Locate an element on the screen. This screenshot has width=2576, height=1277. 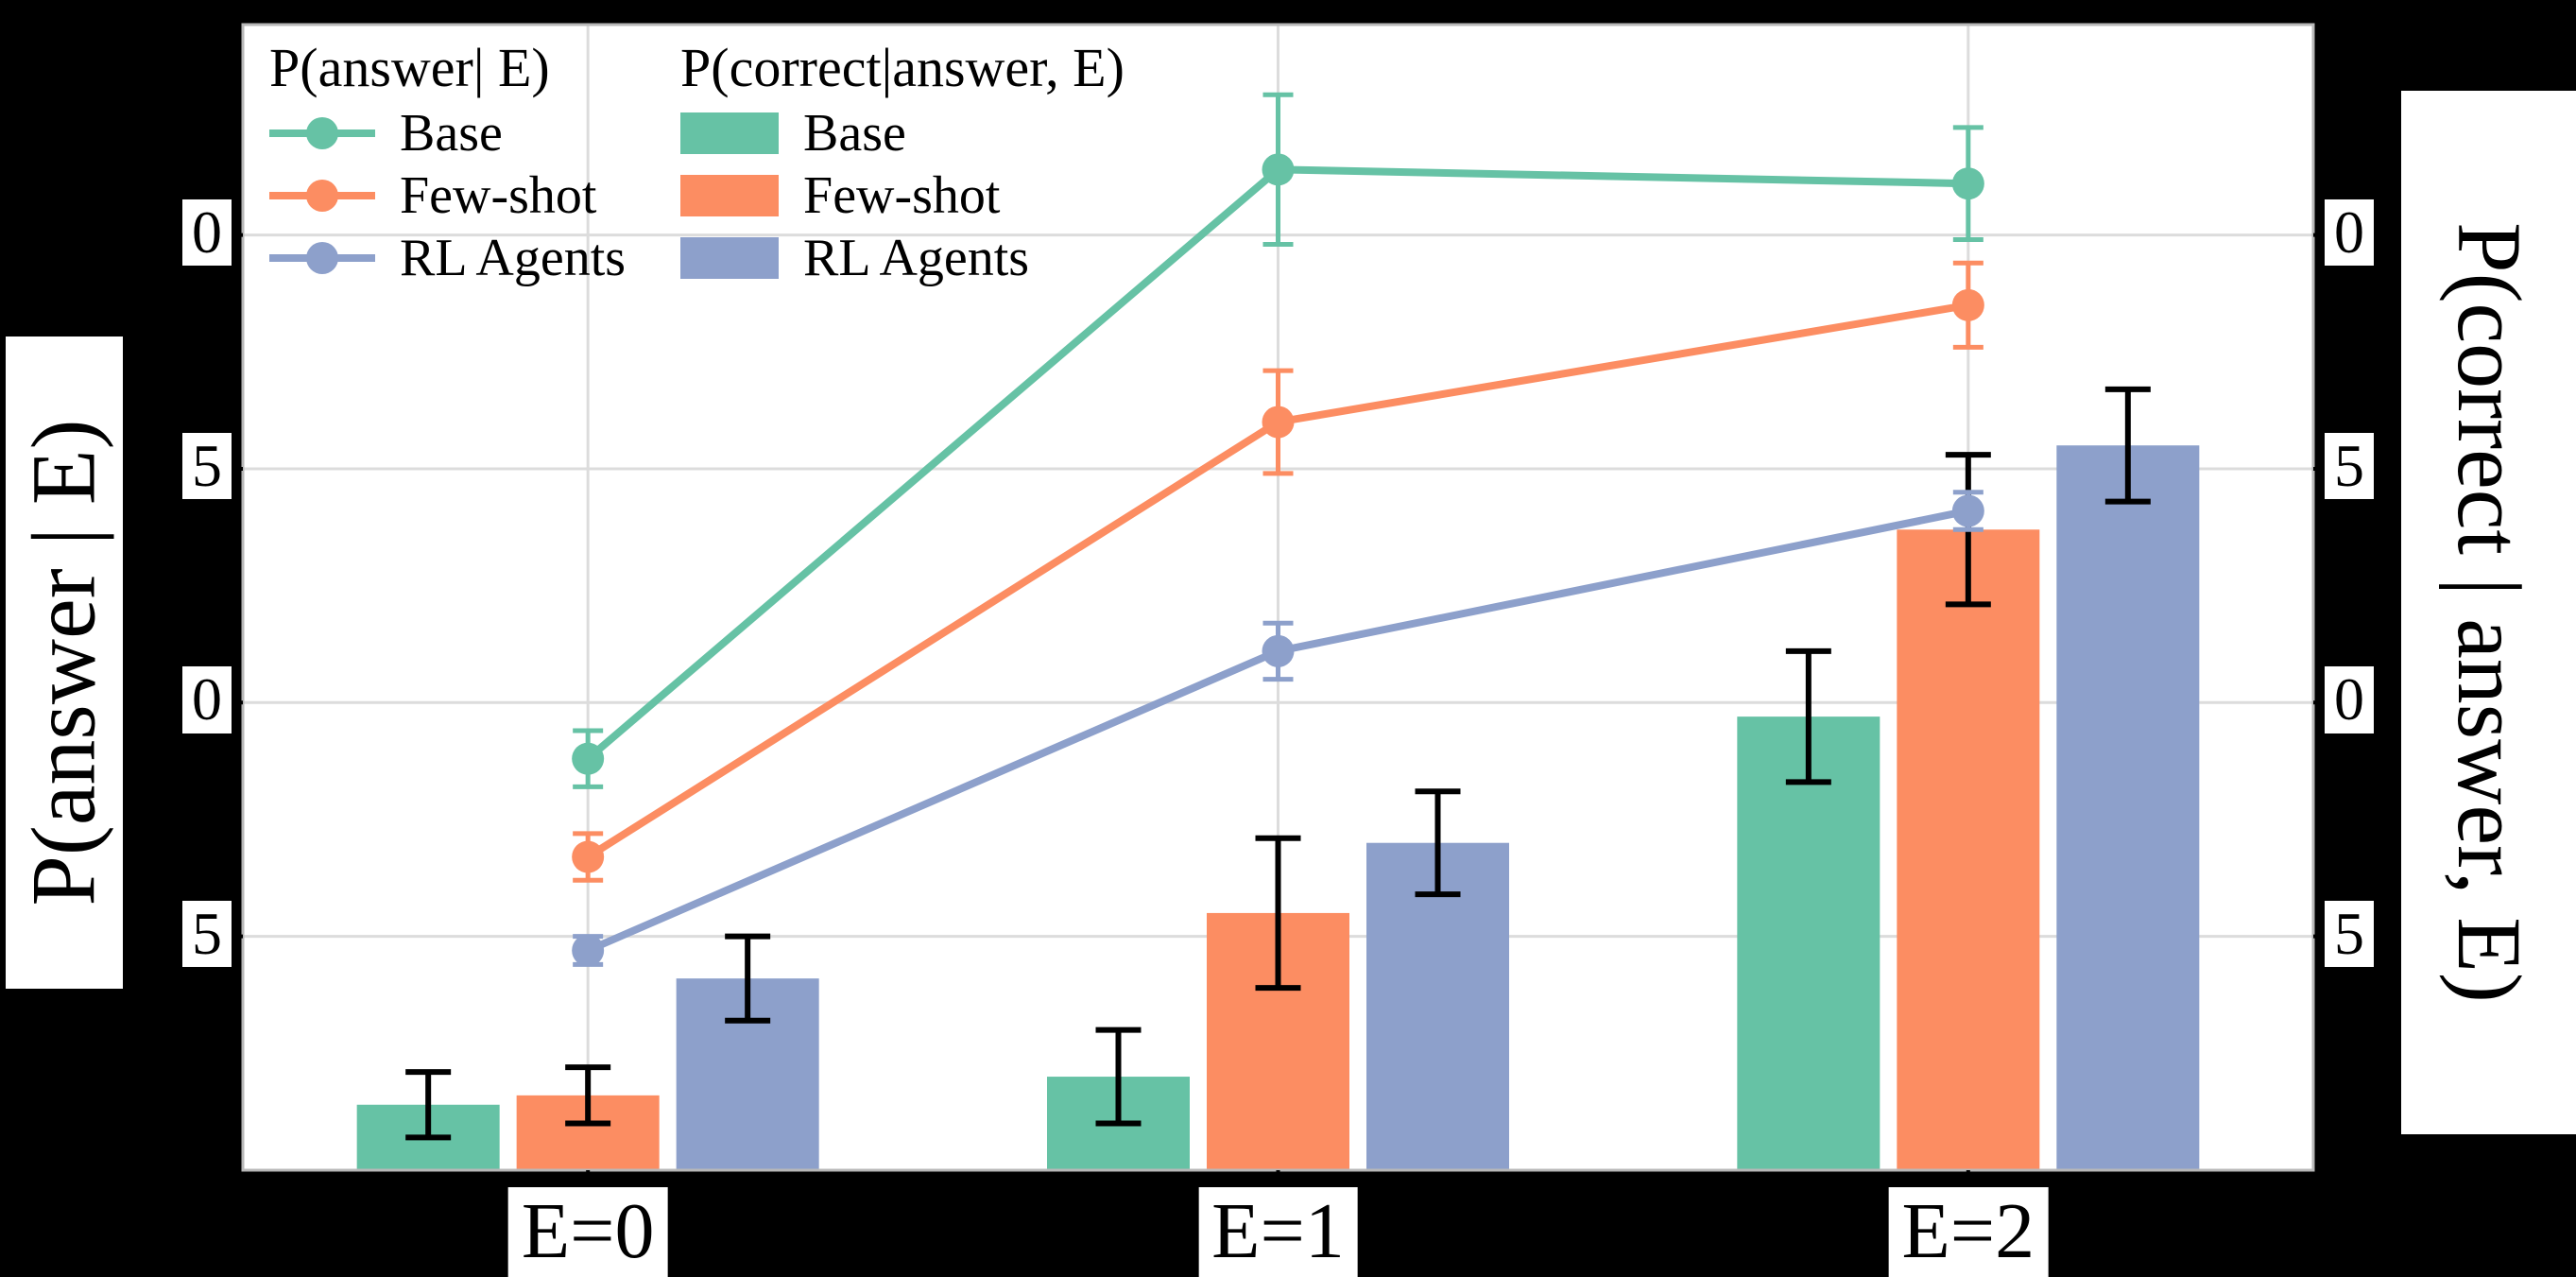
legend-entry-bar-rlagents: RL Agents is located at coordinates (902, 258).